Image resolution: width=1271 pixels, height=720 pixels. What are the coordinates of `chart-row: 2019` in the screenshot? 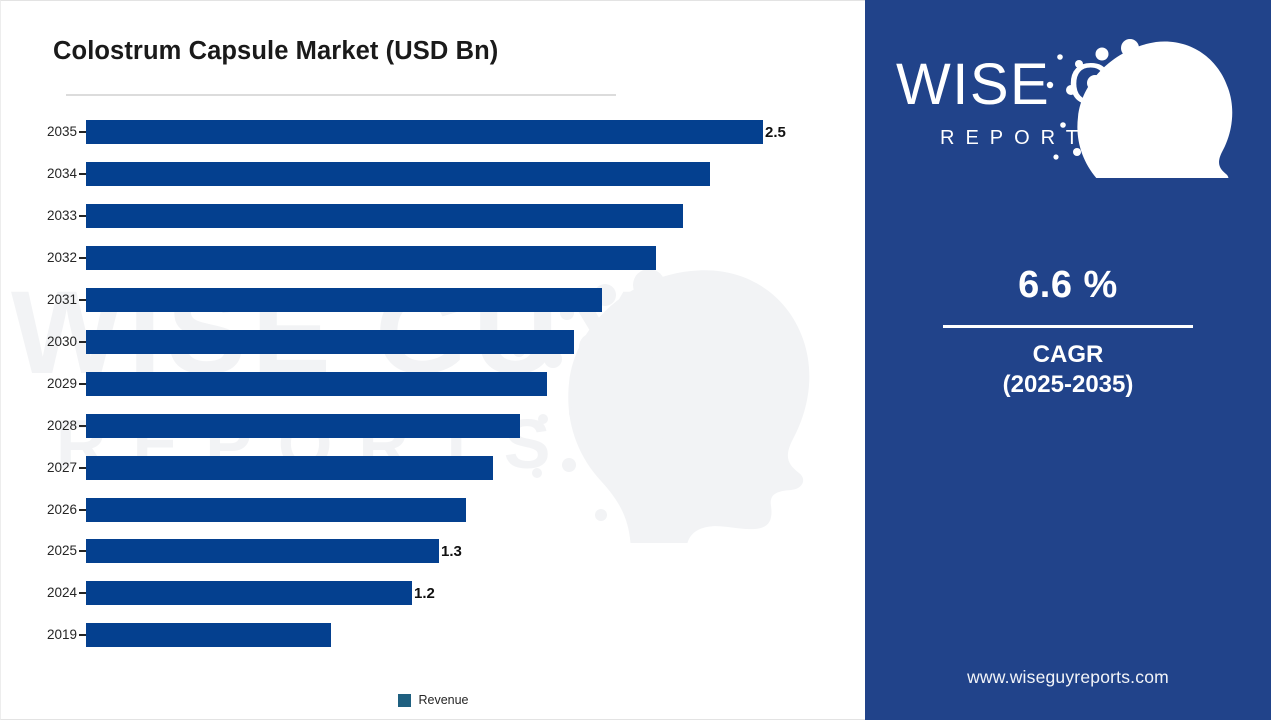 It's located at (433, 635).